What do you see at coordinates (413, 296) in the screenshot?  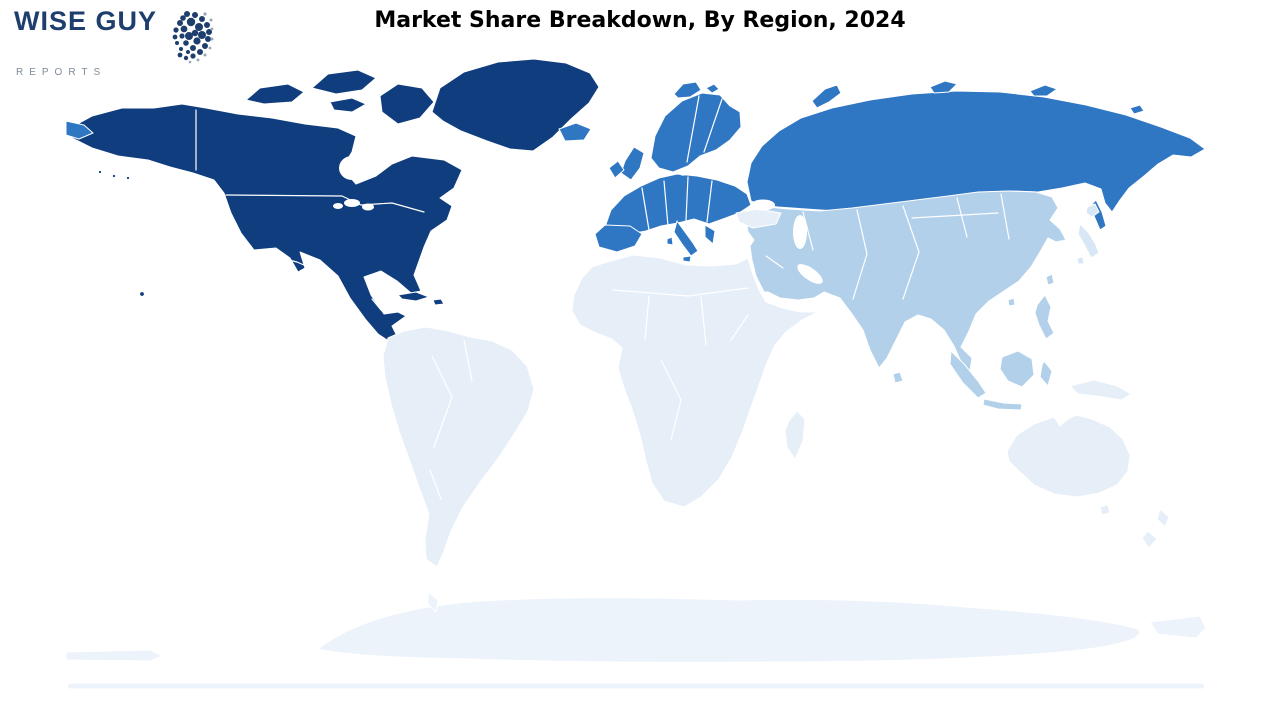 I see `region-cuba` at bounding box center [413, 296].